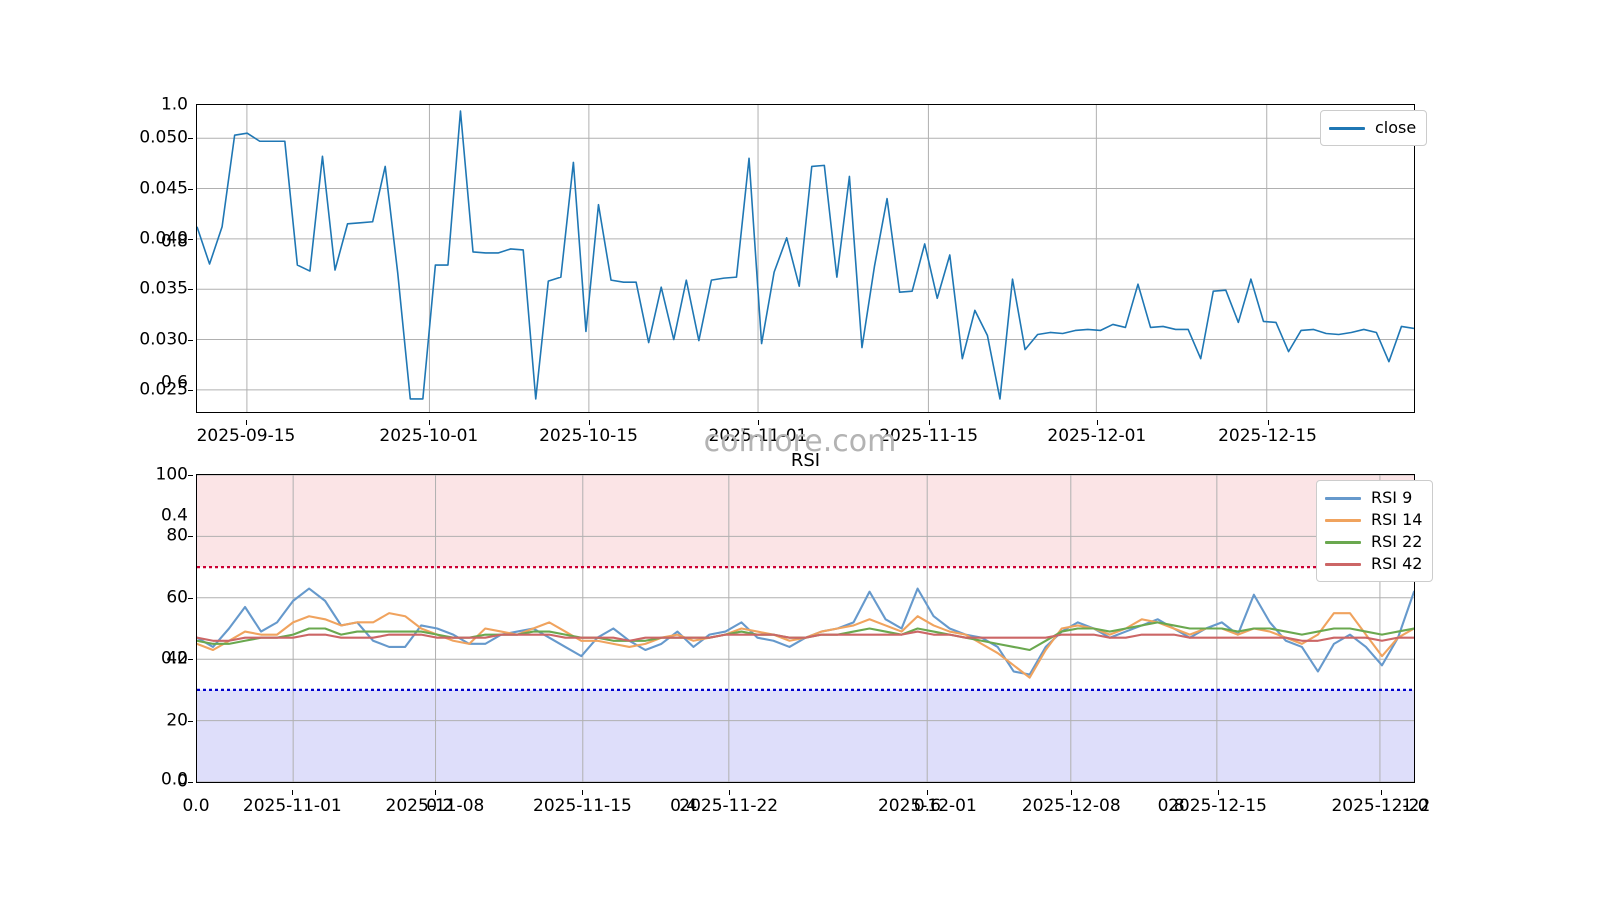  Describe the element at coordinates (729, 806) in the screenshot. I see `rsi-x-tick-label: 2025-11-22` at that location.